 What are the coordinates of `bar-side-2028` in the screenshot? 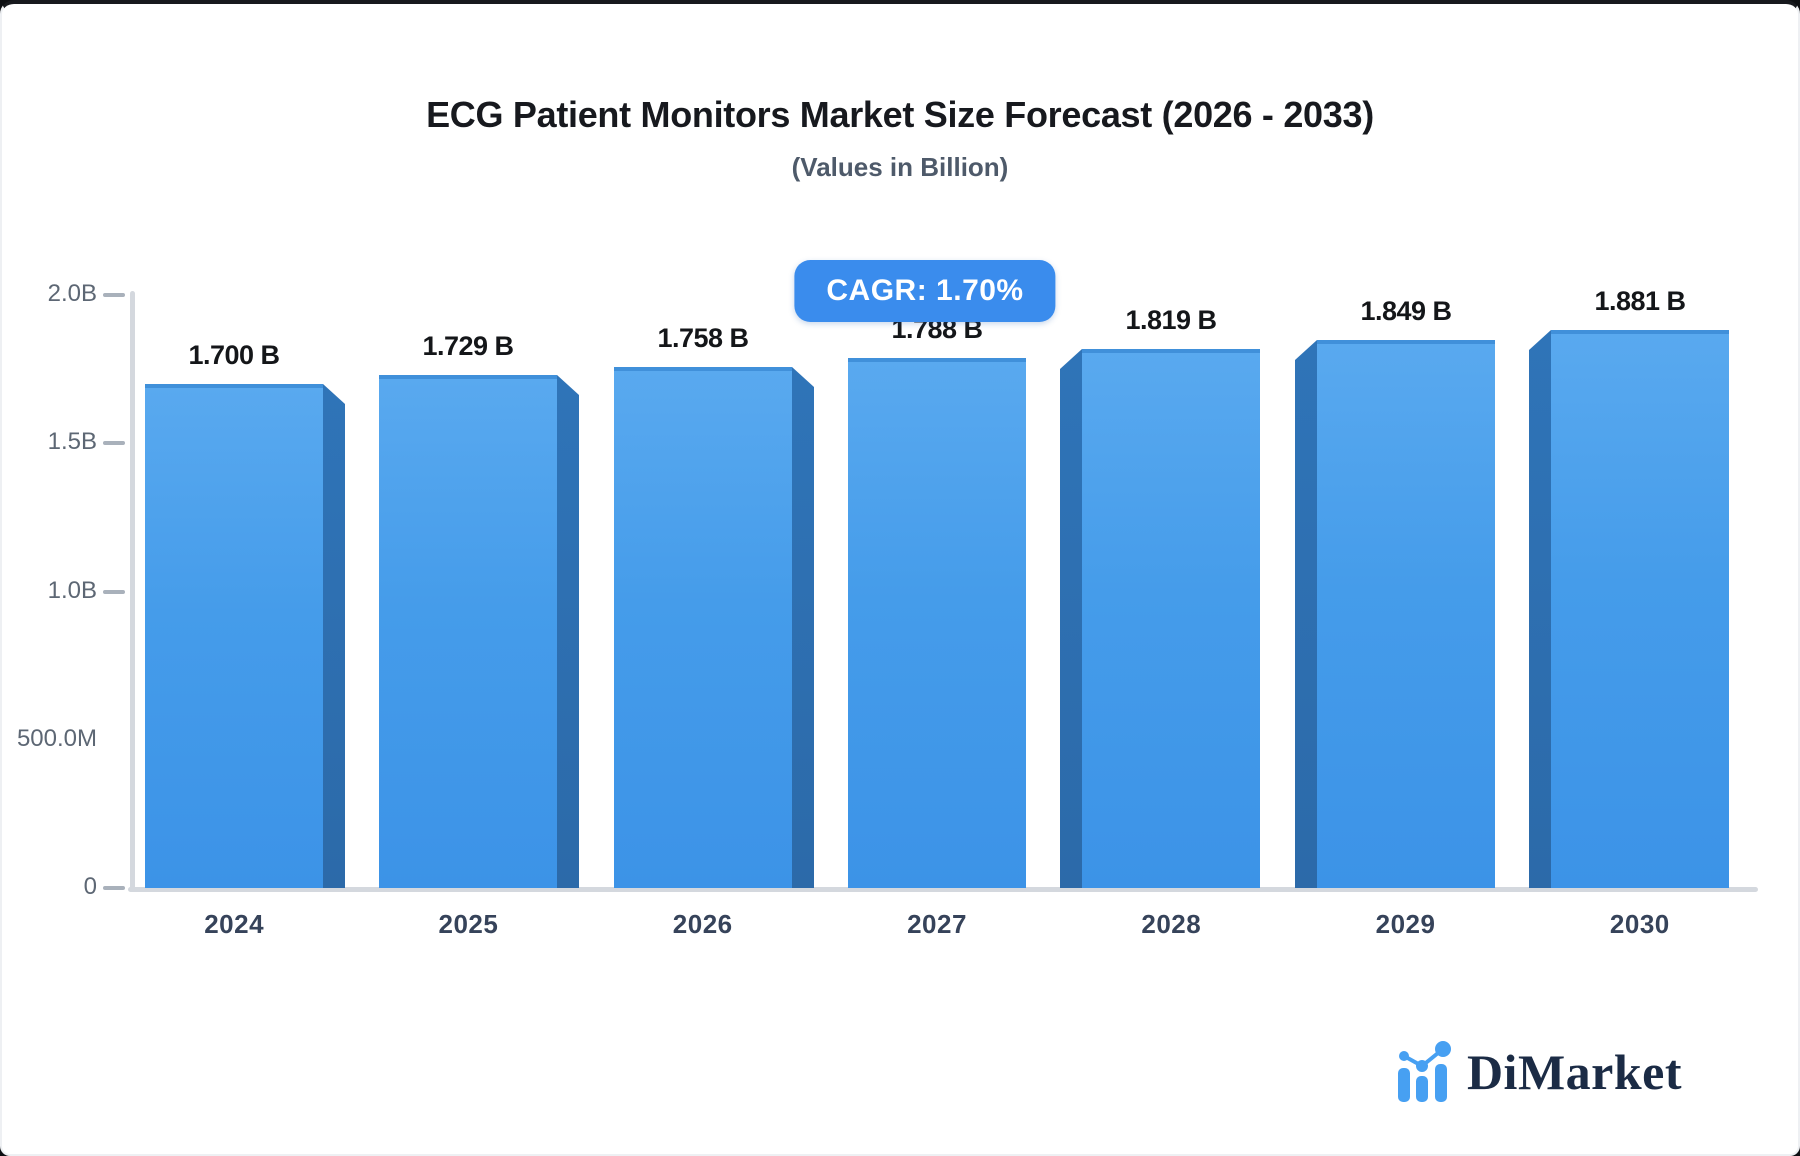 It's located at (1071, 618).